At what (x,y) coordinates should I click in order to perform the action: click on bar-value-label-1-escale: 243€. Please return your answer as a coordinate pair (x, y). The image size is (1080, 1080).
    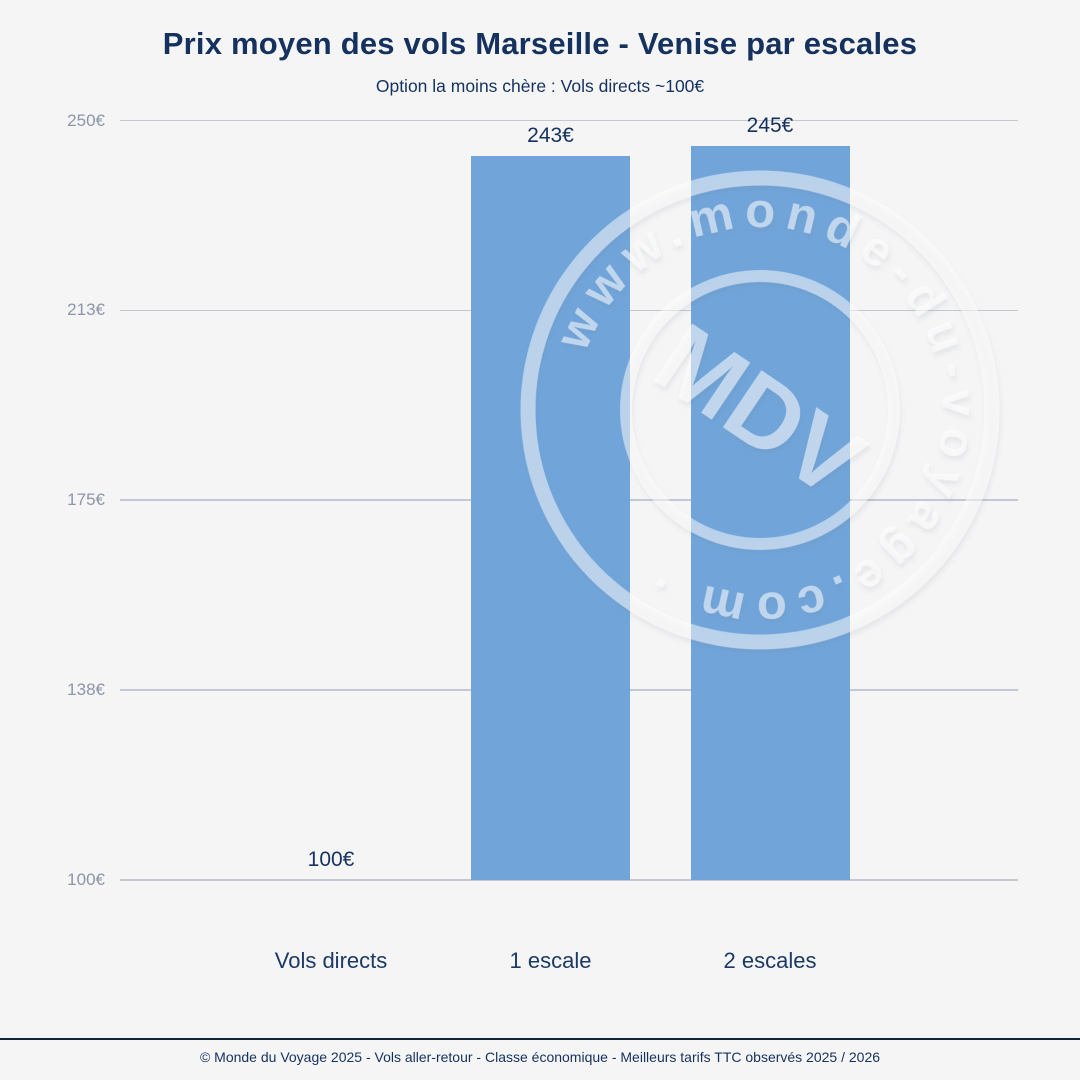
    Looking at the image, I should click on (550, 135).